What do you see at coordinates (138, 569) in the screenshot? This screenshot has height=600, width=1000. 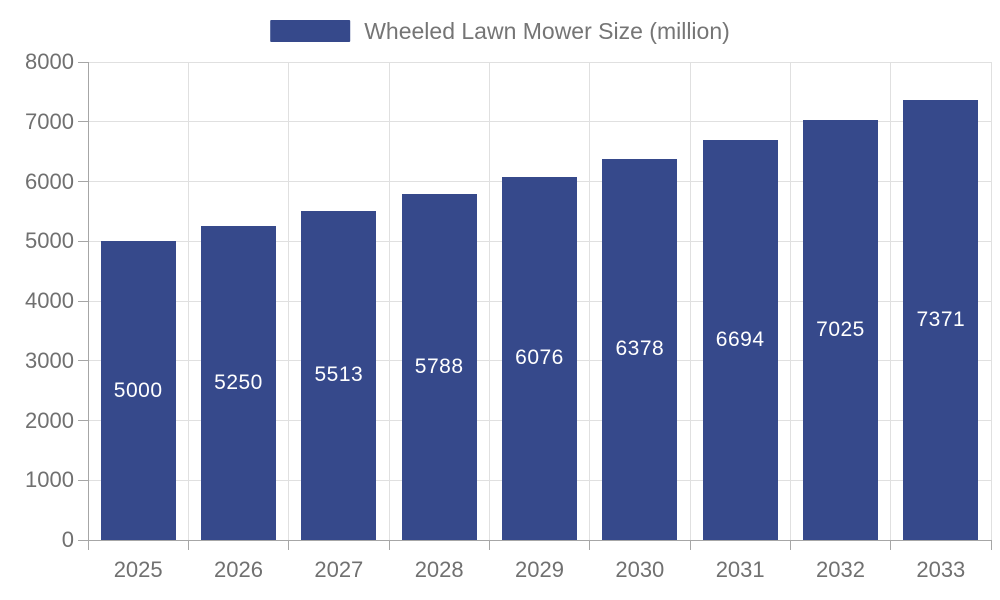 I see `x-axis-tick-label: 2025` at bounding box center [138, 569].